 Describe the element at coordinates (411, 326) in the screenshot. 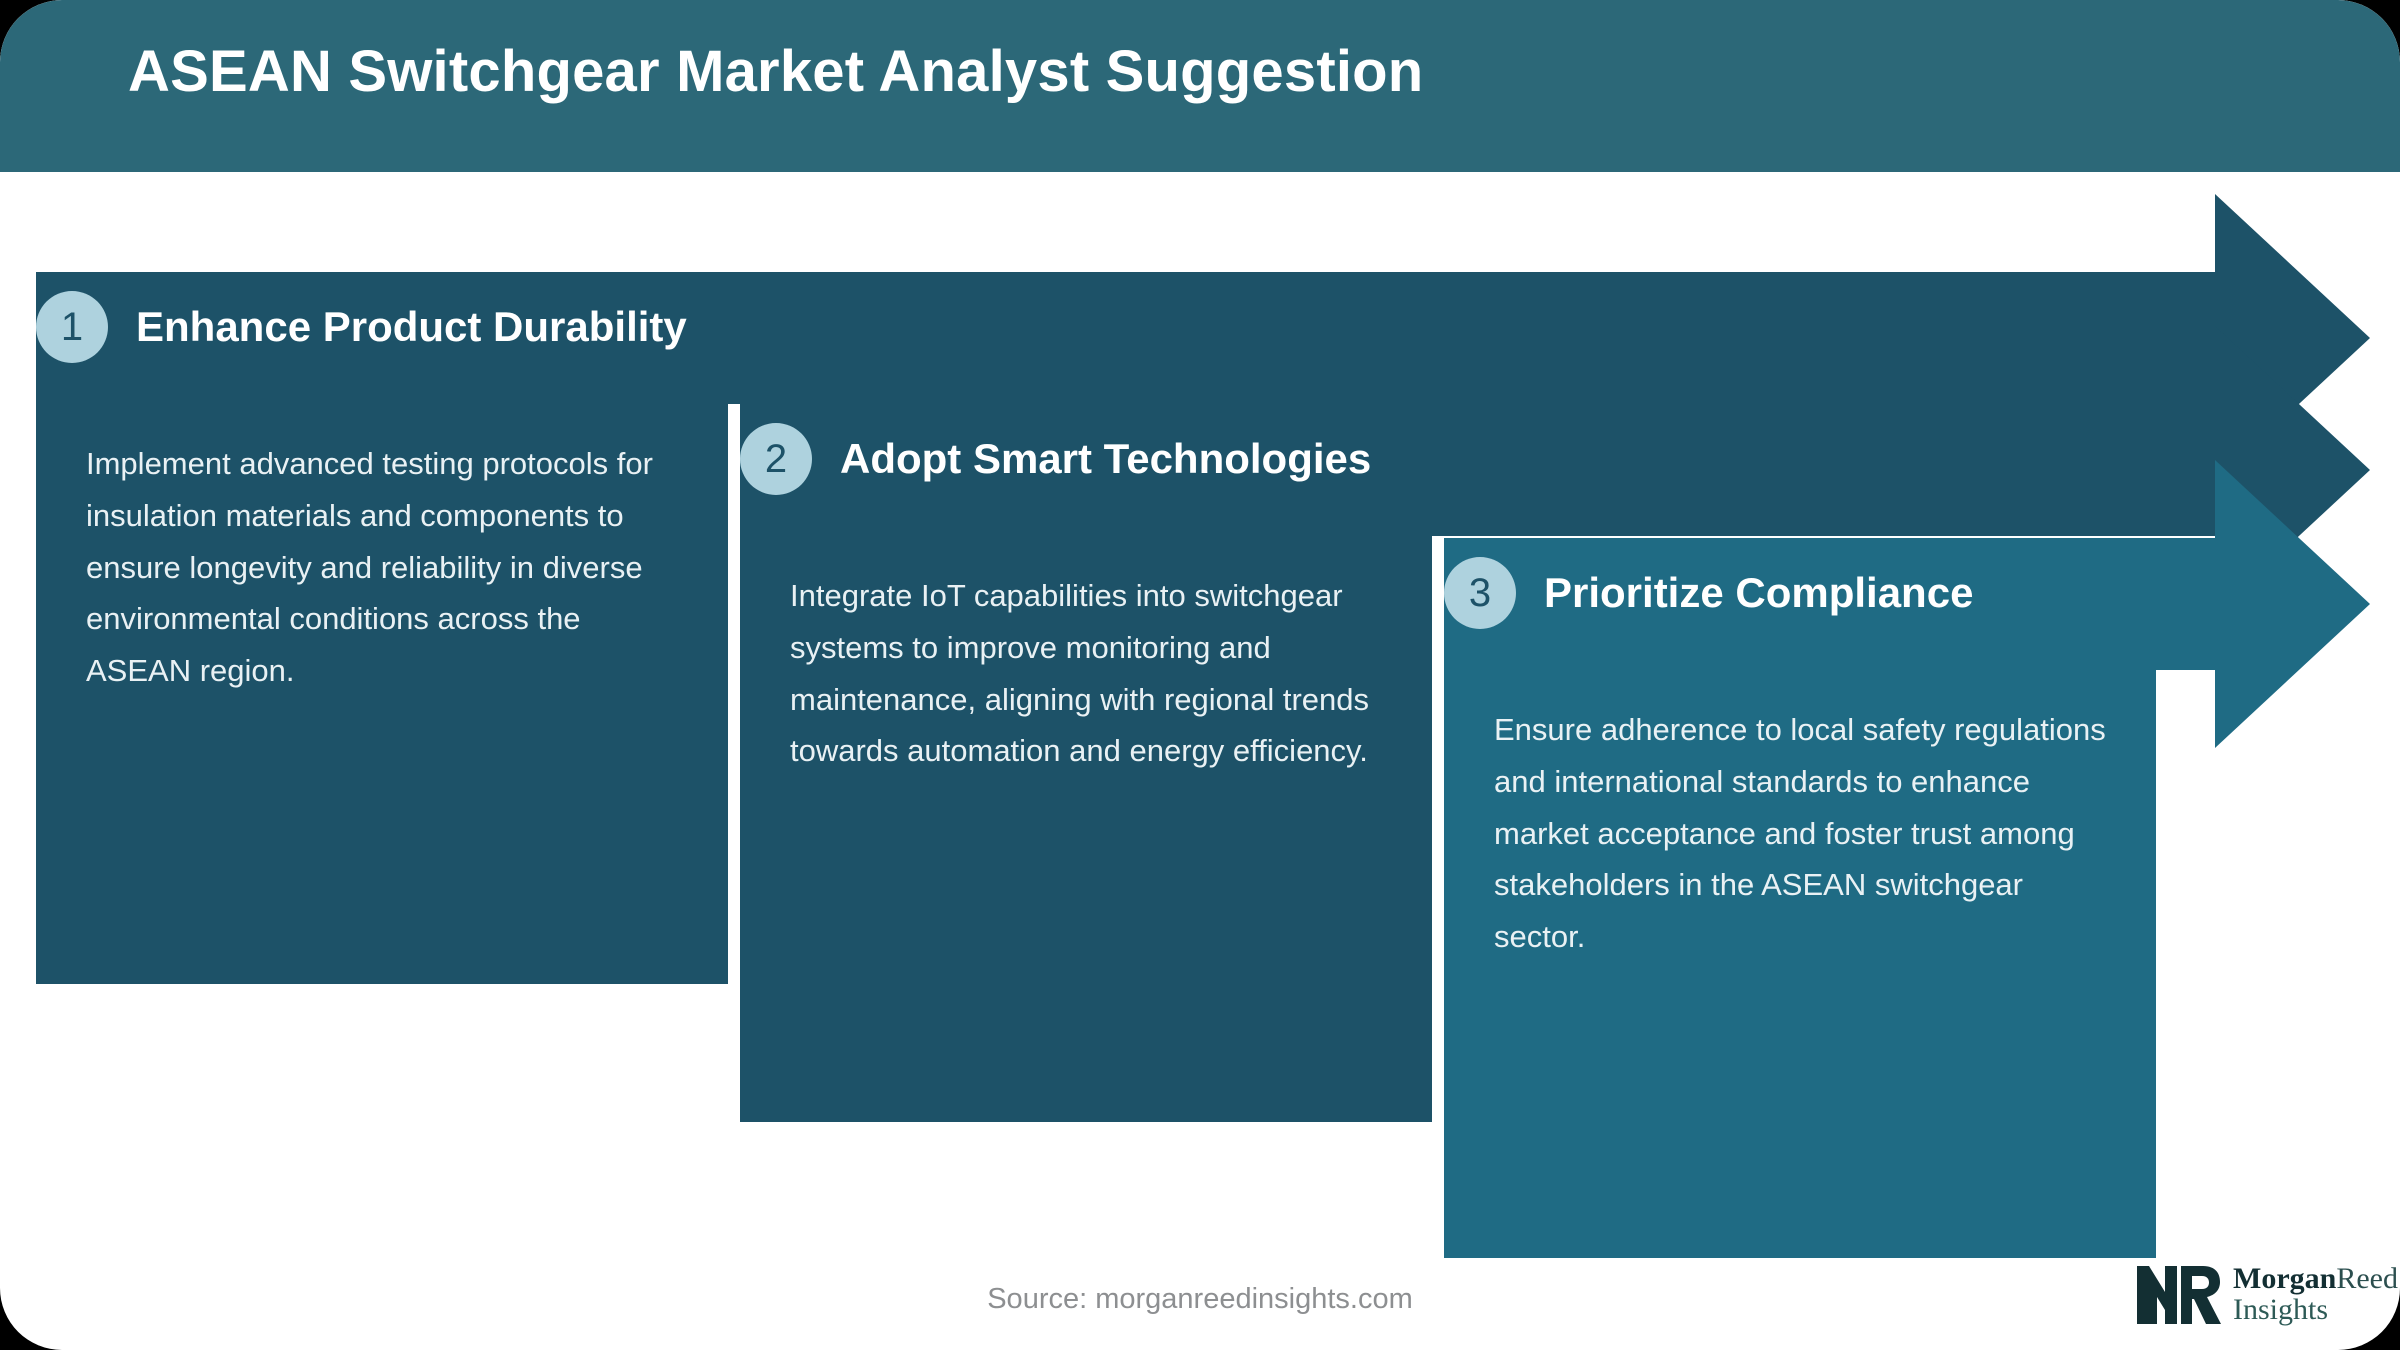

I see `step-title-1: Enhance Product Durability` at that location.